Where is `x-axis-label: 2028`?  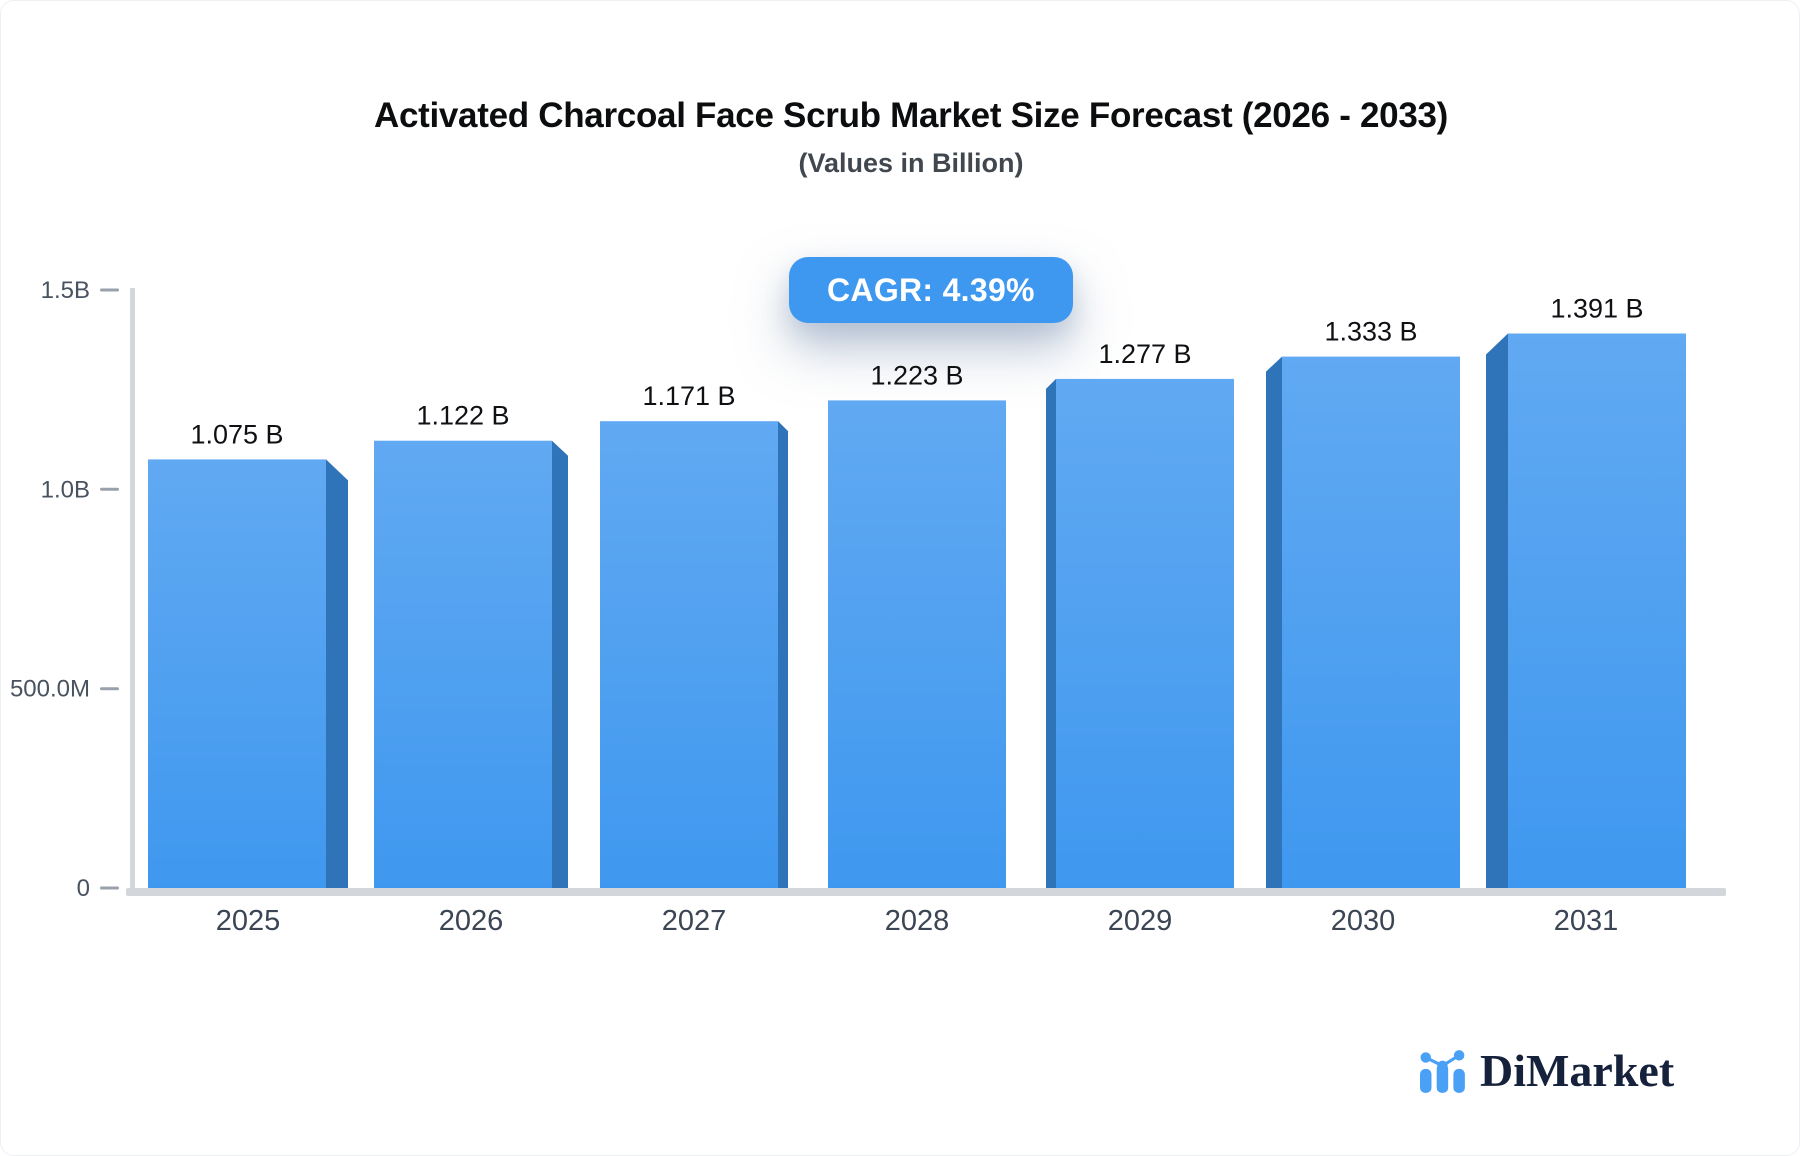 x-axis-label: 2028 is located at coordinates (917, 921).